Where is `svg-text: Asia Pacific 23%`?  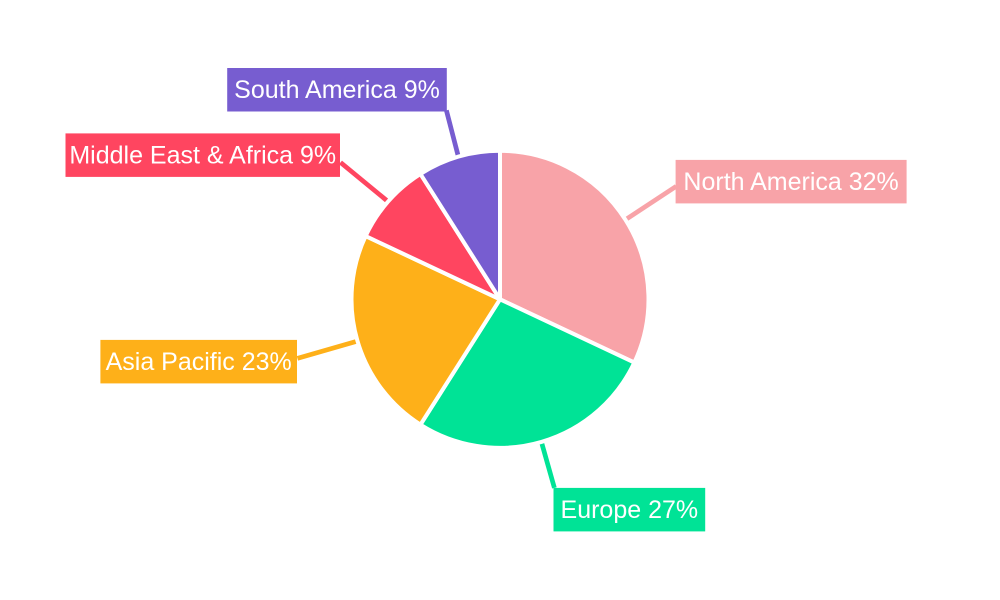
svg-text: Asia Pacific 23% is located at coordinates (199, 362).